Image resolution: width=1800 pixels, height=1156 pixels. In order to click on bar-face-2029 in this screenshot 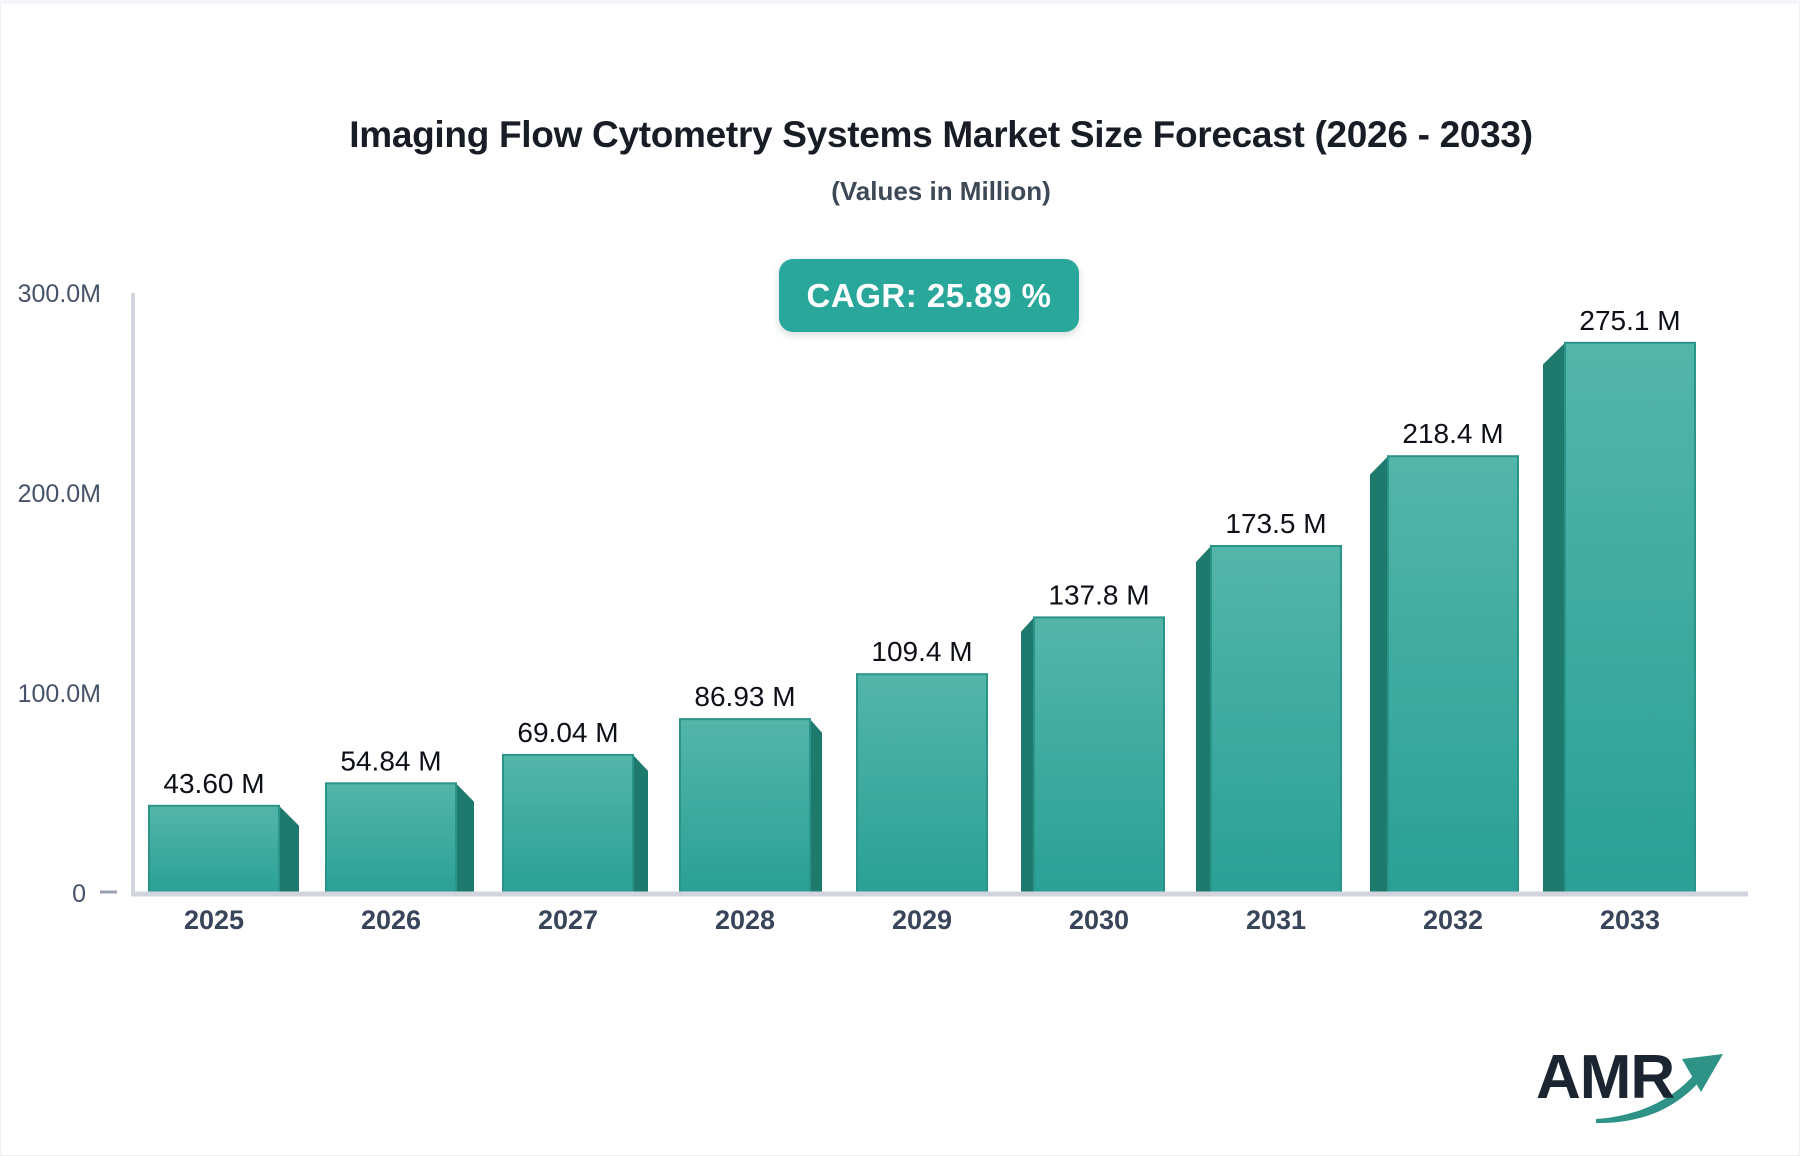, I will do `click(922, 784)`.